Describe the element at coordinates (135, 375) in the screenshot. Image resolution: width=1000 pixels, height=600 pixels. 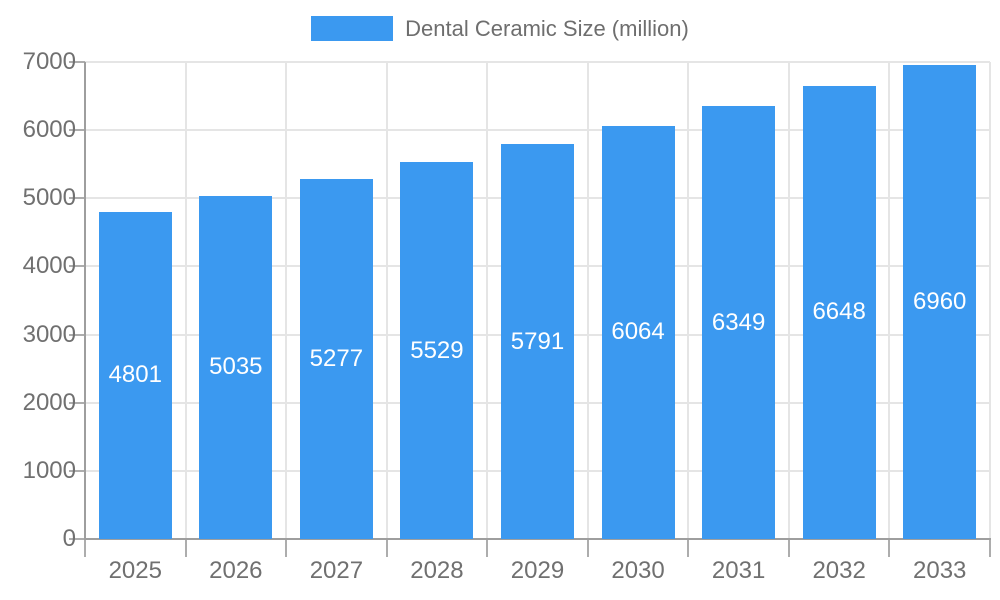
I see `bar-2025` at that location.